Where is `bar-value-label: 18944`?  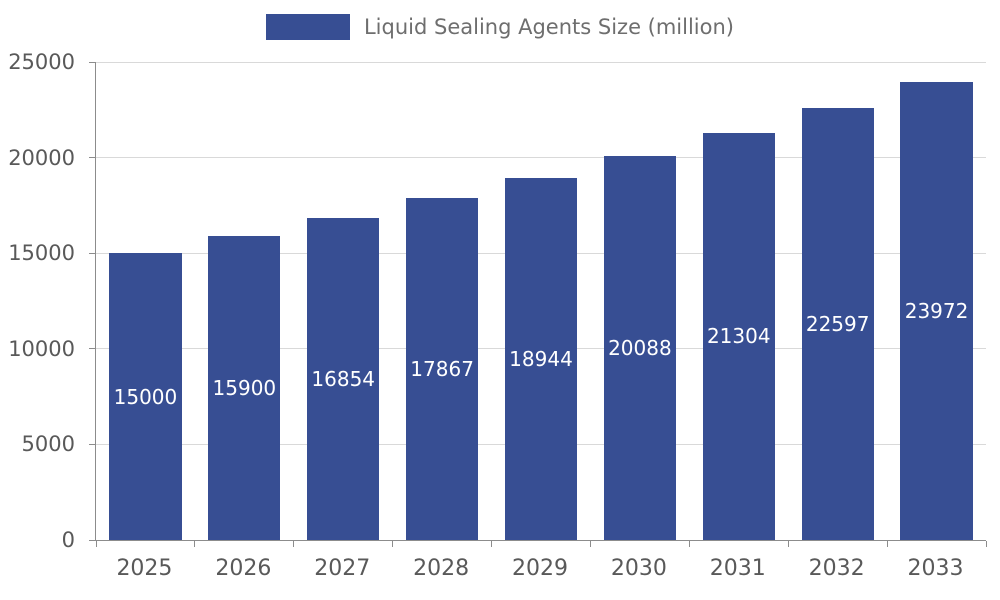
bar-value-label: 18944 is located at coordinates (541, 358).